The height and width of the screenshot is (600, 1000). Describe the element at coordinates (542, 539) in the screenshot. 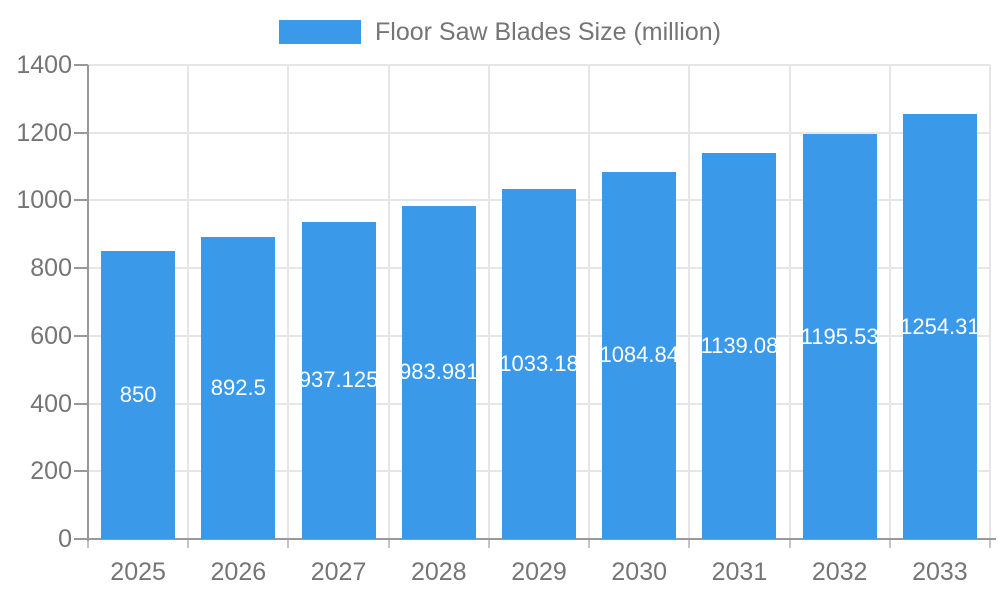

I see `x-axis-line` at that location.